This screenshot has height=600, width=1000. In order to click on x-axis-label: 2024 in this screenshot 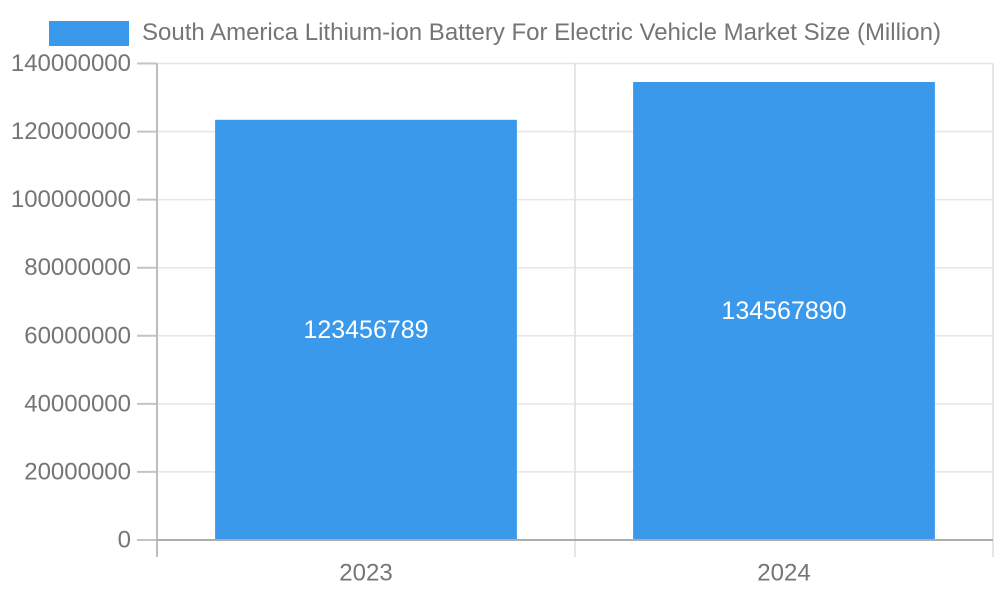, I will do `click(783, 573)`.